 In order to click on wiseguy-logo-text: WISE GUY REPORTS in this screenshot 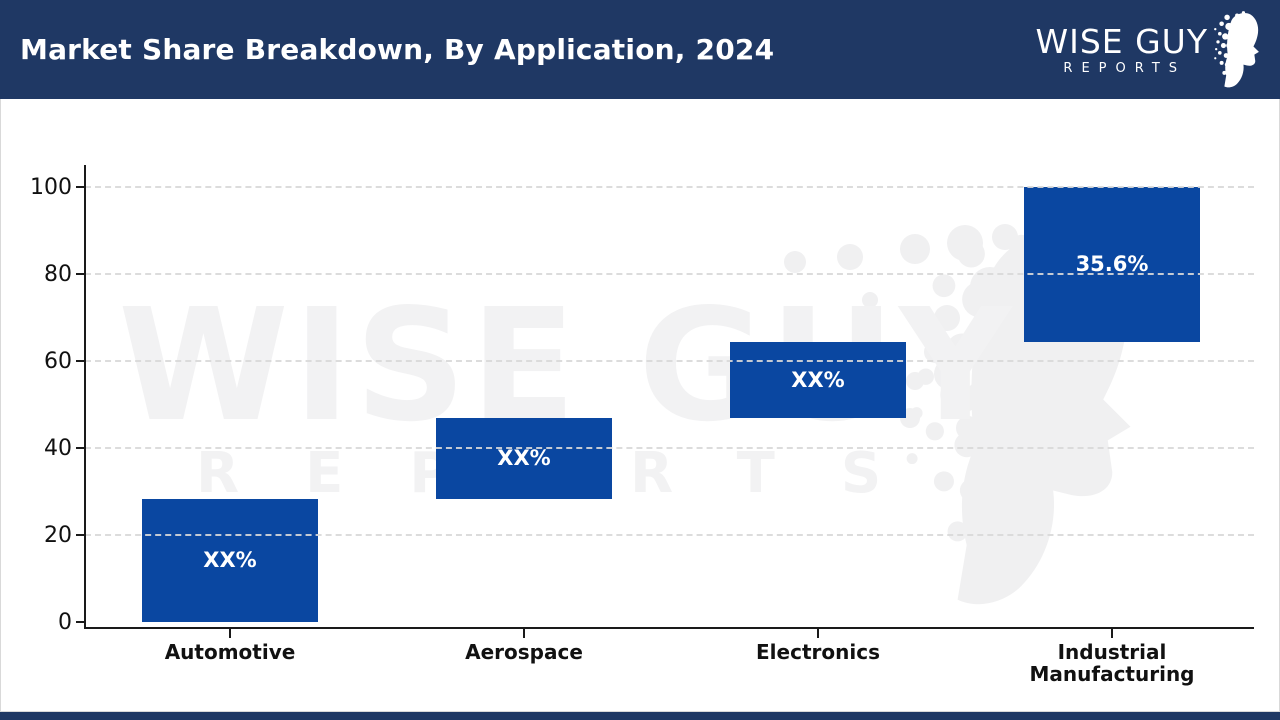, I will do `click(1121, 50)`.